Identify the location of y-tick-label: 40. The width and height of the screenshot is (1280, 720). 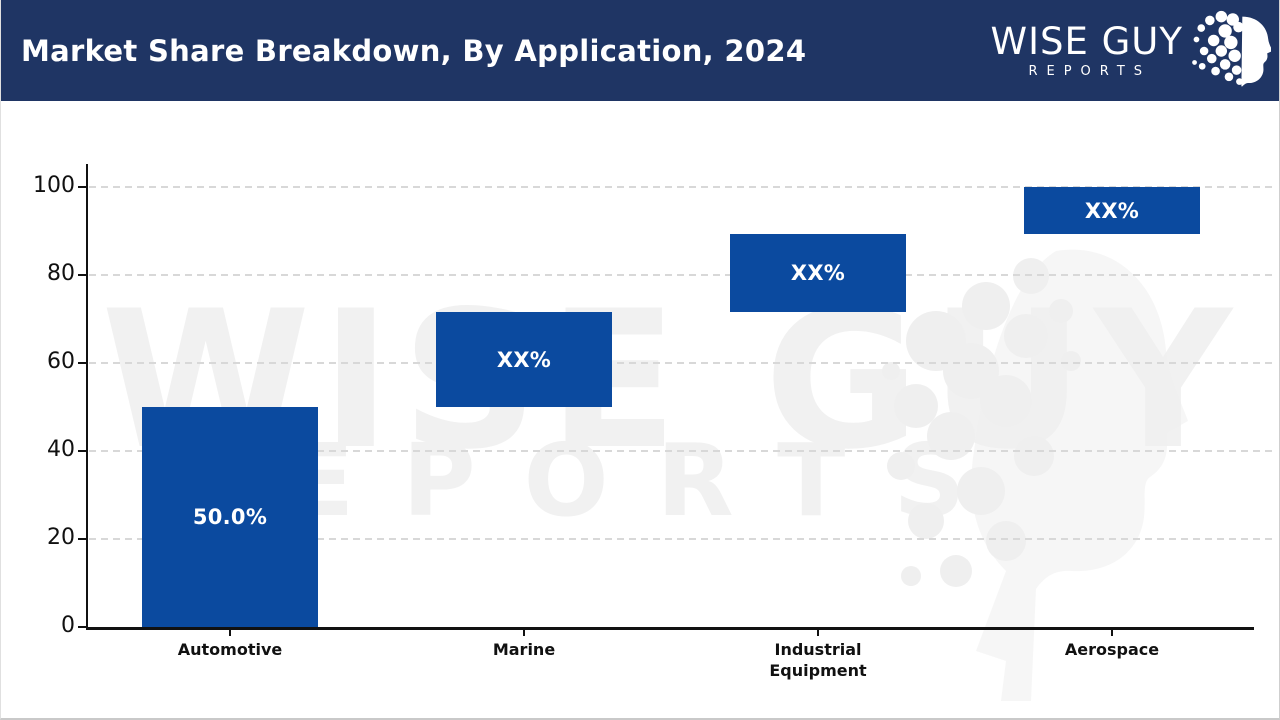
(61, 449).